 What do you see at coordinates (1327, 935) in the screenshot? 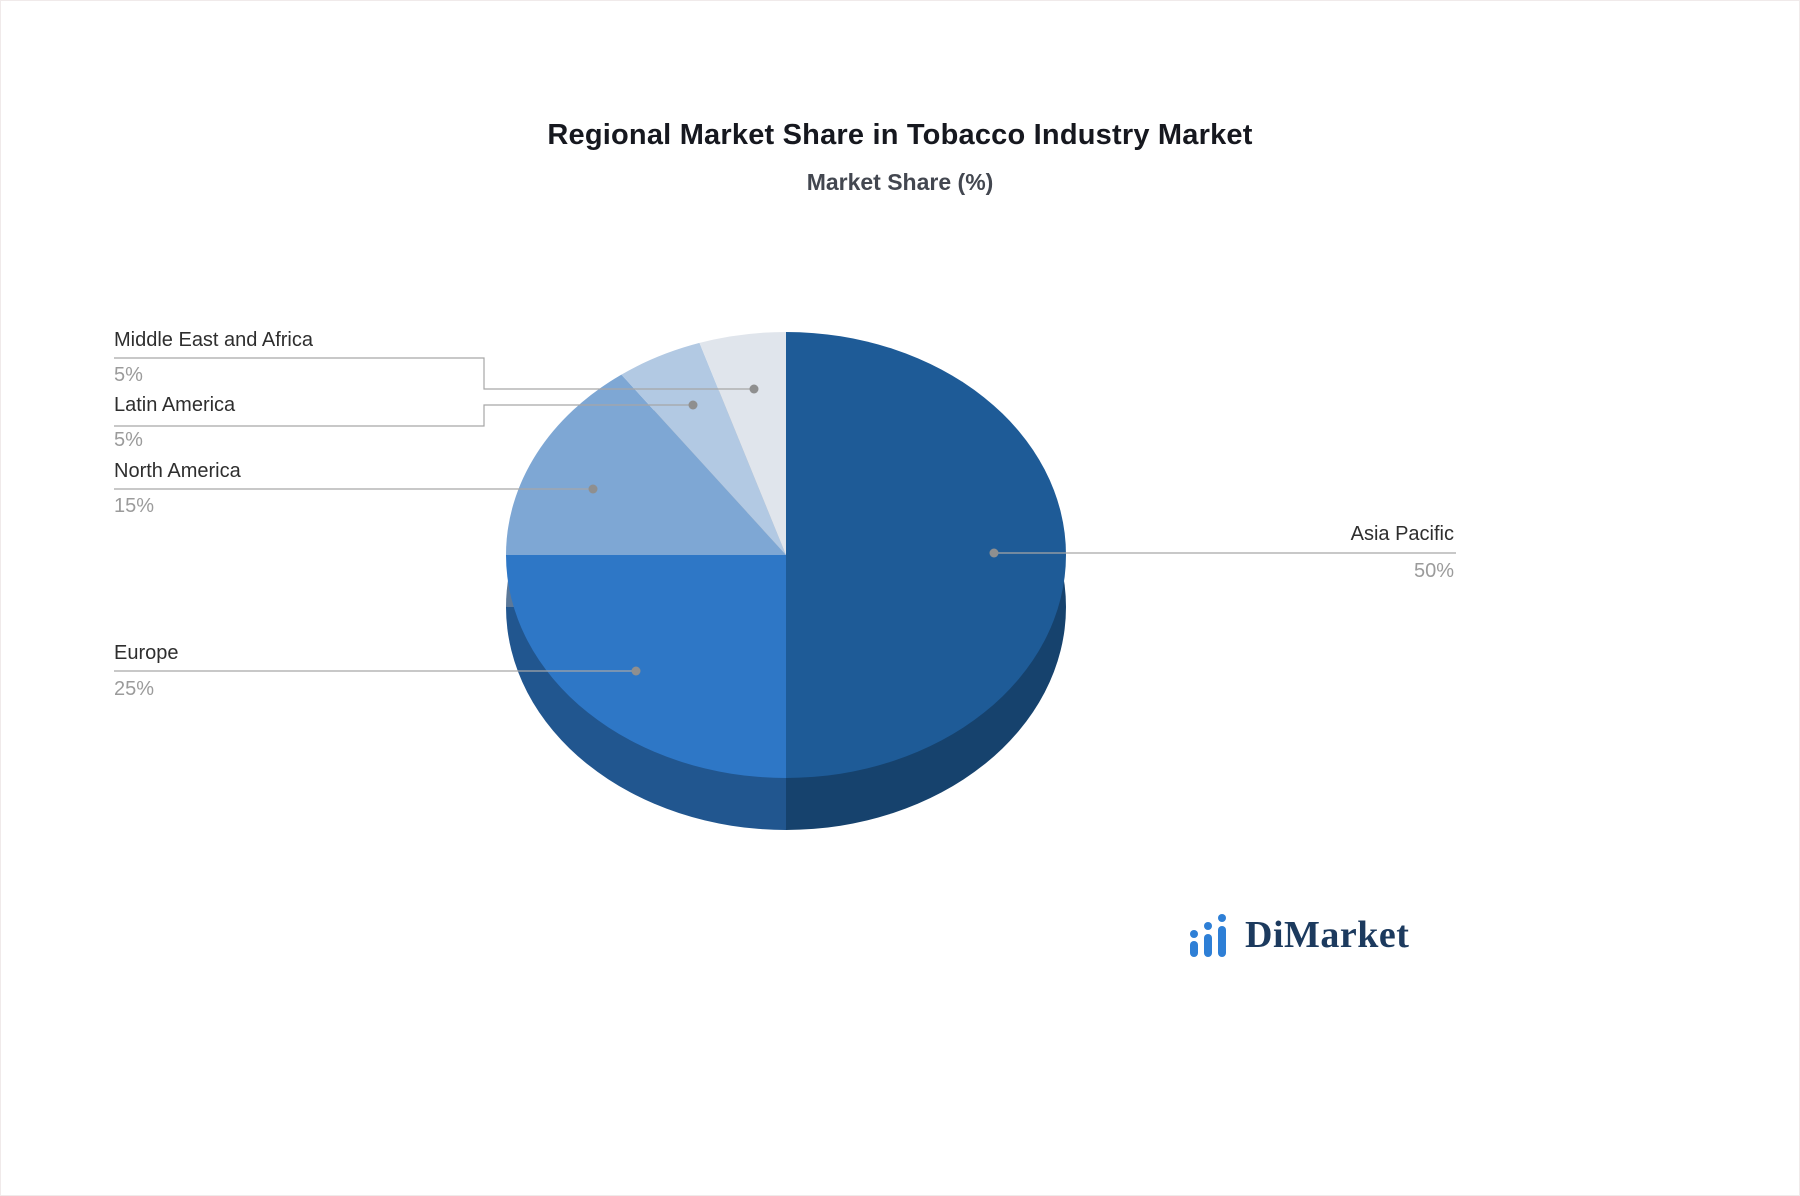
I see `brand-name: DiMarket` at bounding box center [1327, 935].